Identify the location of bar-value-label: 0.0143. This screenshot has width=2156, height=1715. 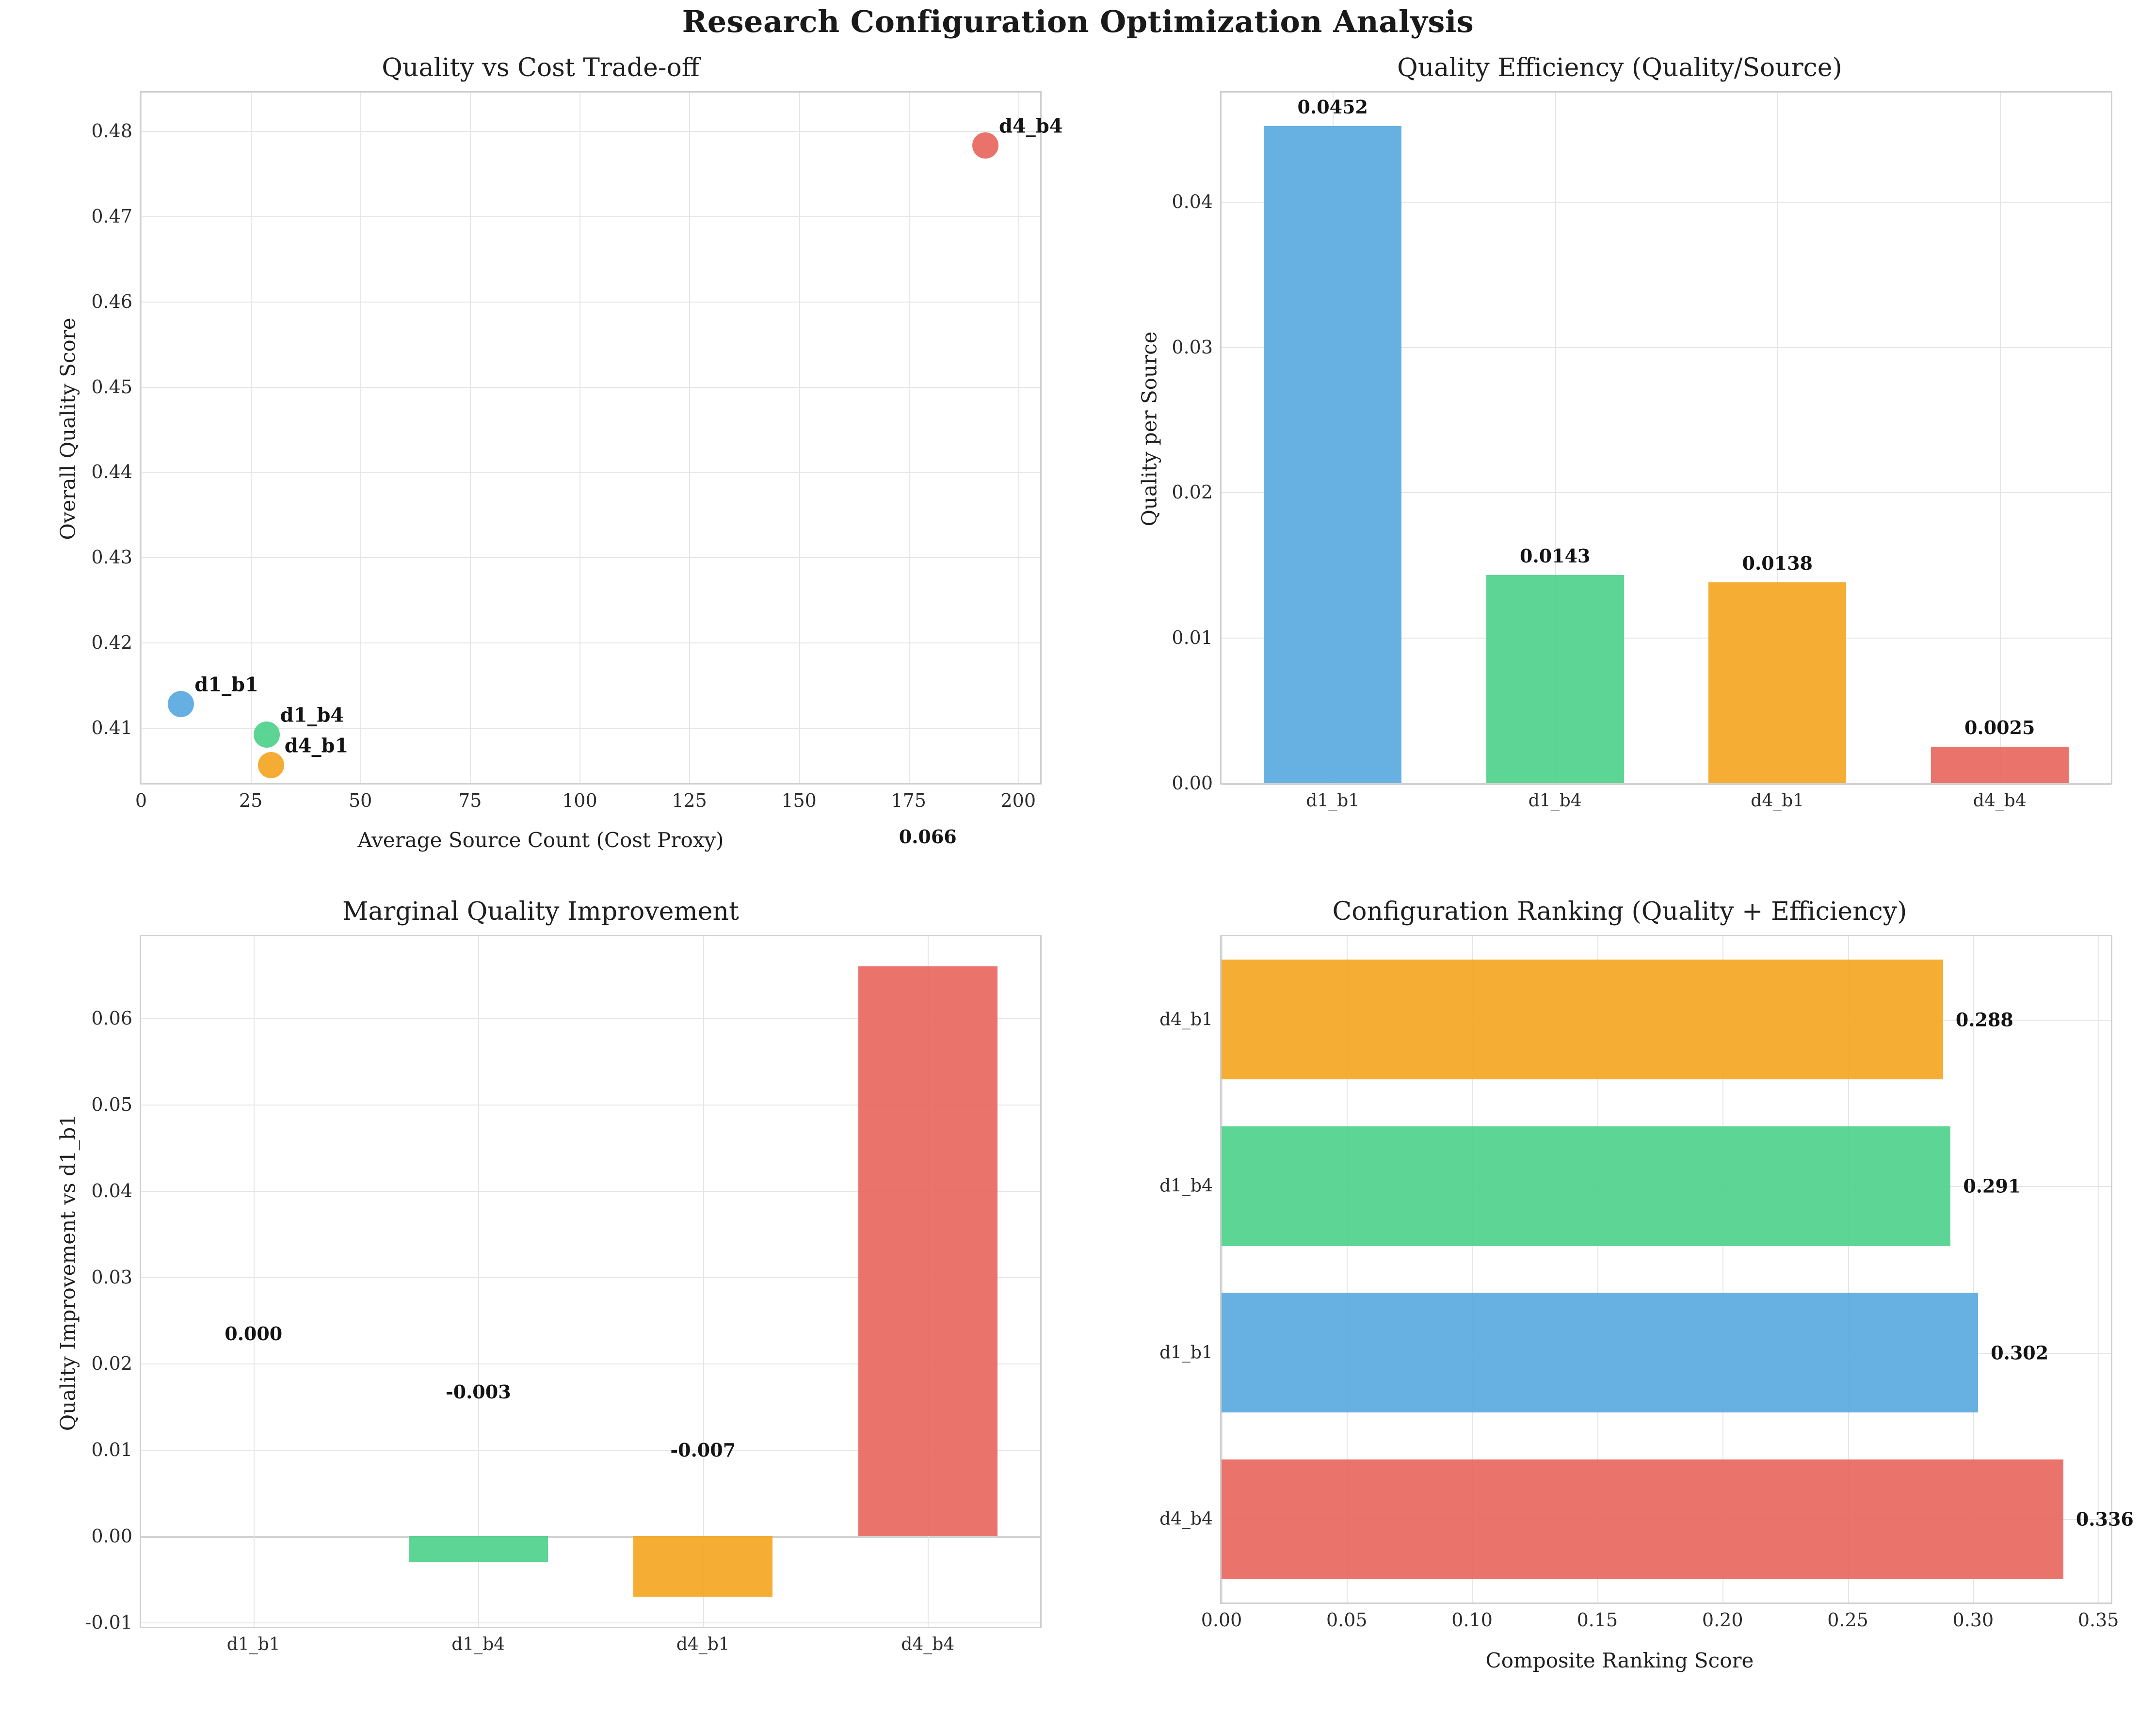
(1555, 556).